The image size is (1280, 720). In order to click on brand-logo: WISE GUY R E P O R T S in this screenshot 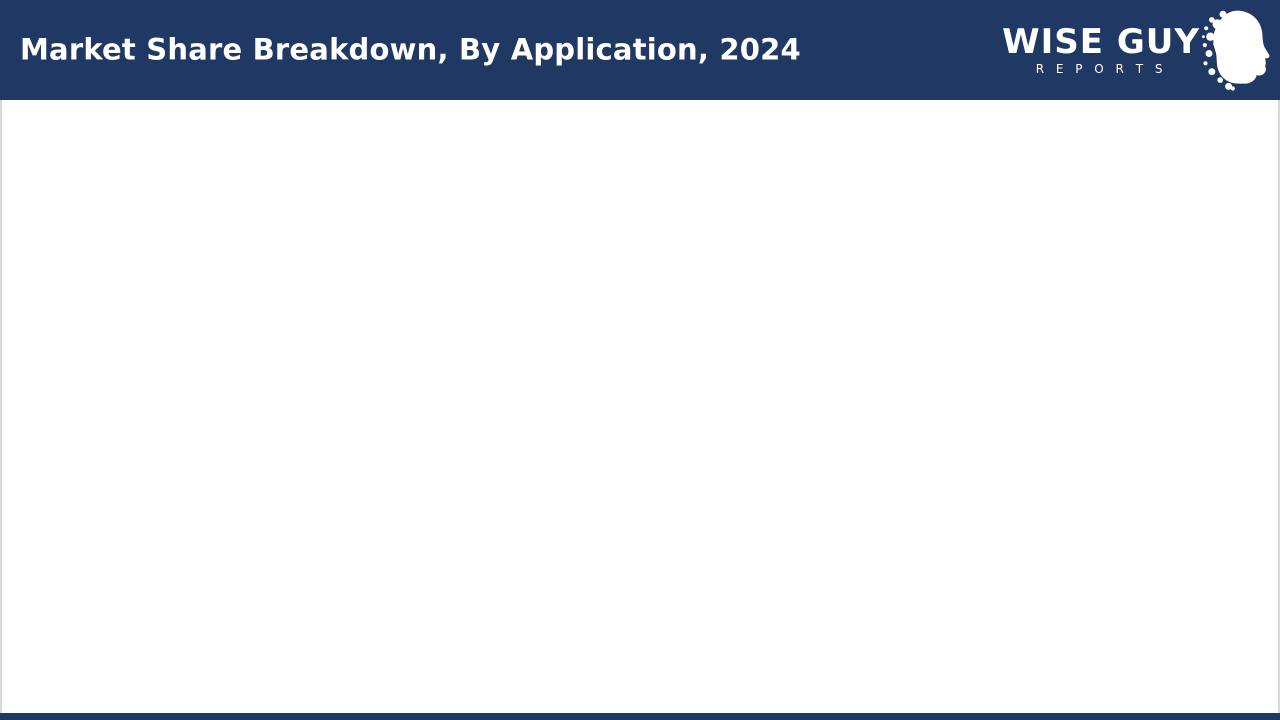, I will do `click(1137, 50)`.